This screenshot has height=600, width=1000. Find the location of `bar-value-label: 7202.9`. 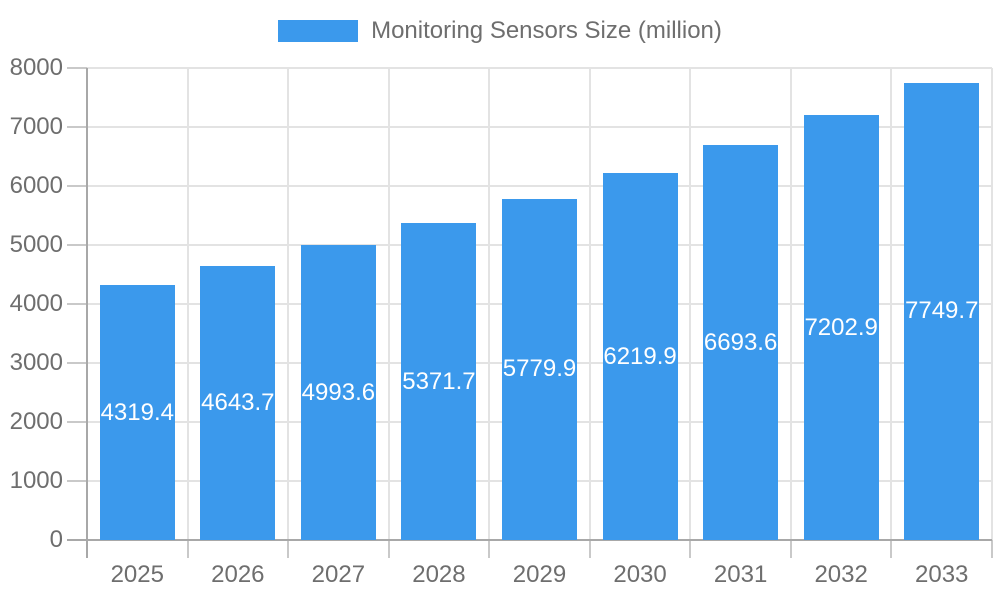

bar-value-label: 7202.9 is located at coordinates (841, 327).